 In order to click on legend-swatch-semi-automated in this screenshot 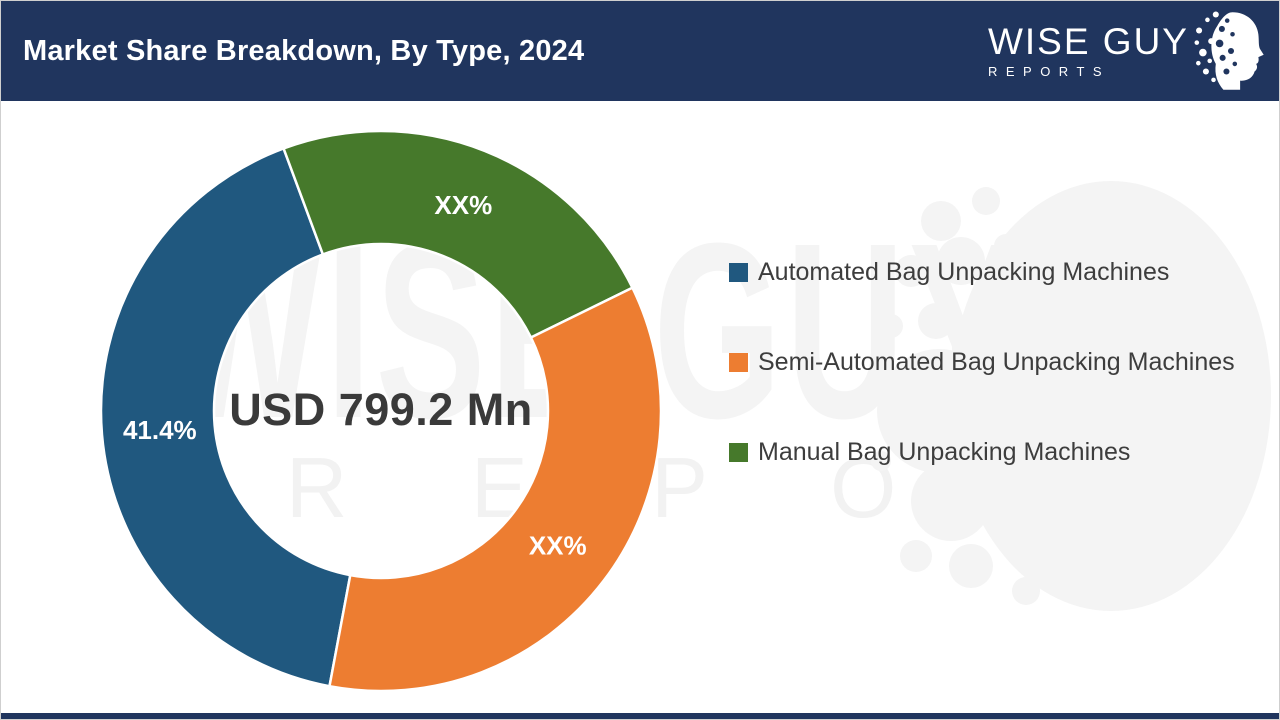, I will do `click(738, 362)`.